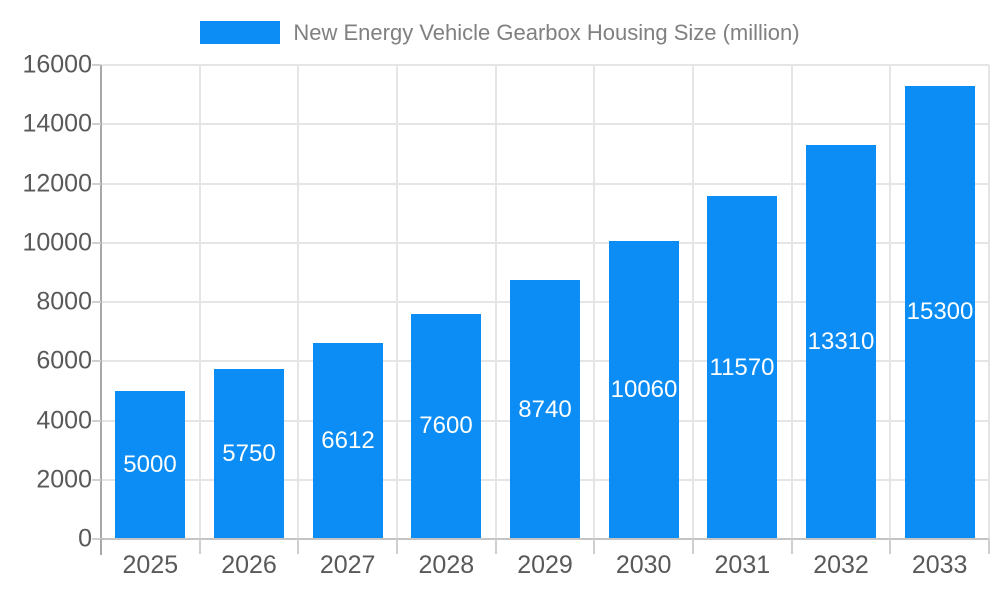  I want to click on bar-2032: 13310, so click(841, 341).